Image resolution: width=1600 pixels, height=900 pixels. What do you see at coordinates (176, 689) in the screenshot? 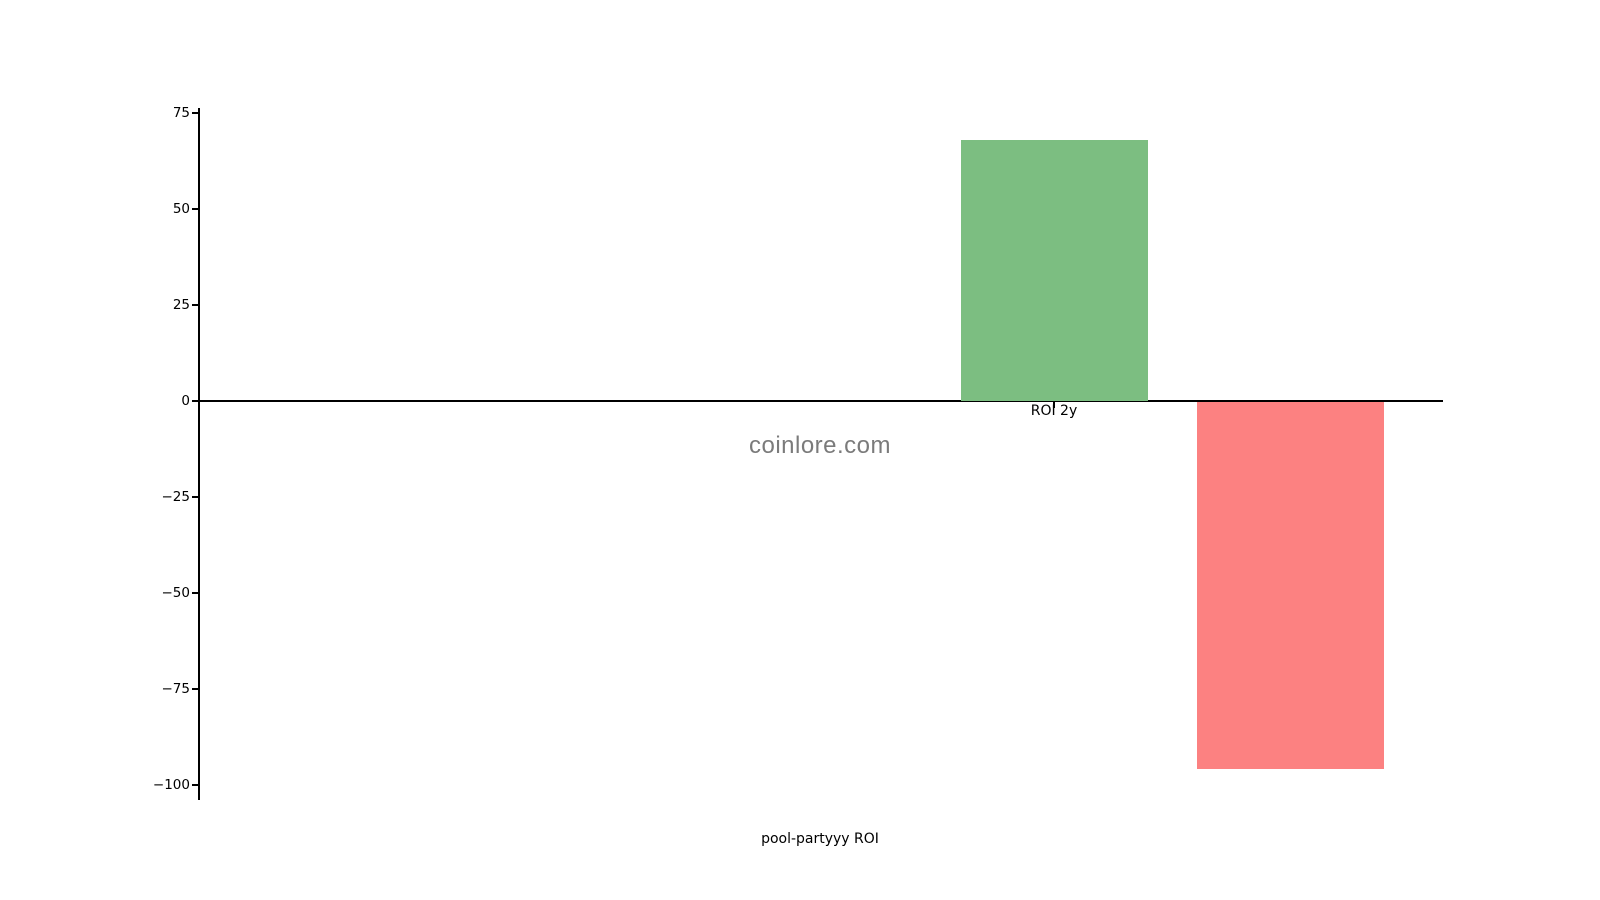
I see `y-tick-label: −75` at bounding box center [176, 689].